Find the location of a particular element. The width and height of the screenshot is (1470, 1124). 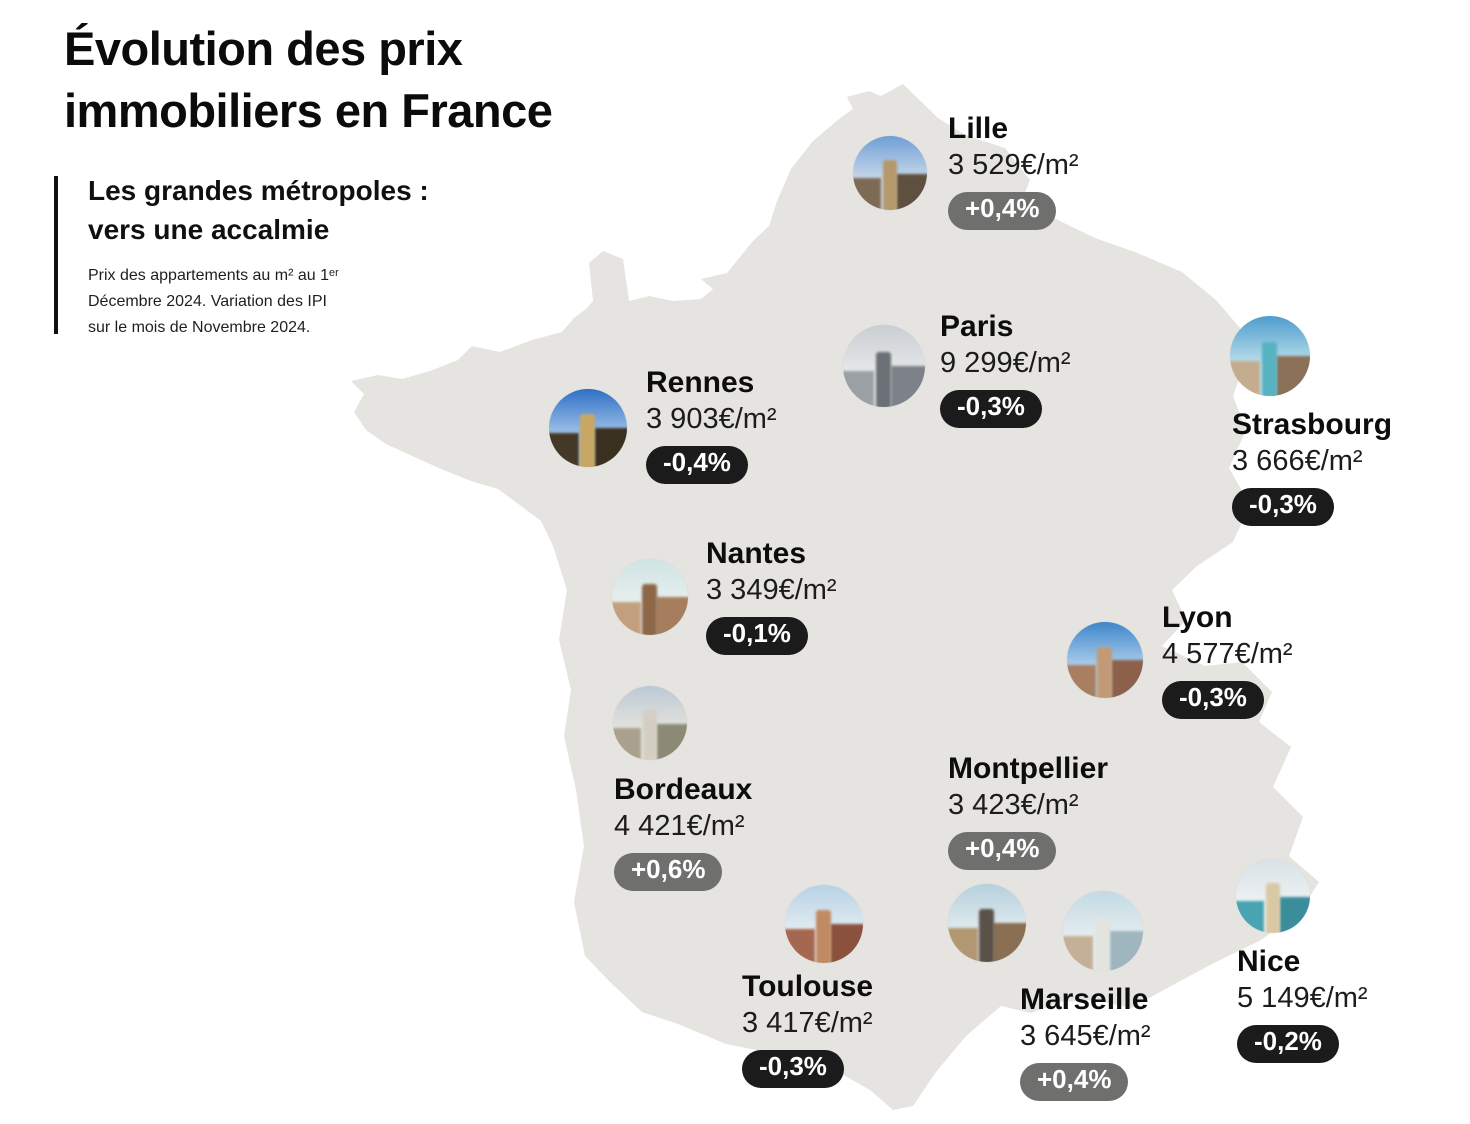

city-name: Strasbourg is located at coordinates (1312, 424).